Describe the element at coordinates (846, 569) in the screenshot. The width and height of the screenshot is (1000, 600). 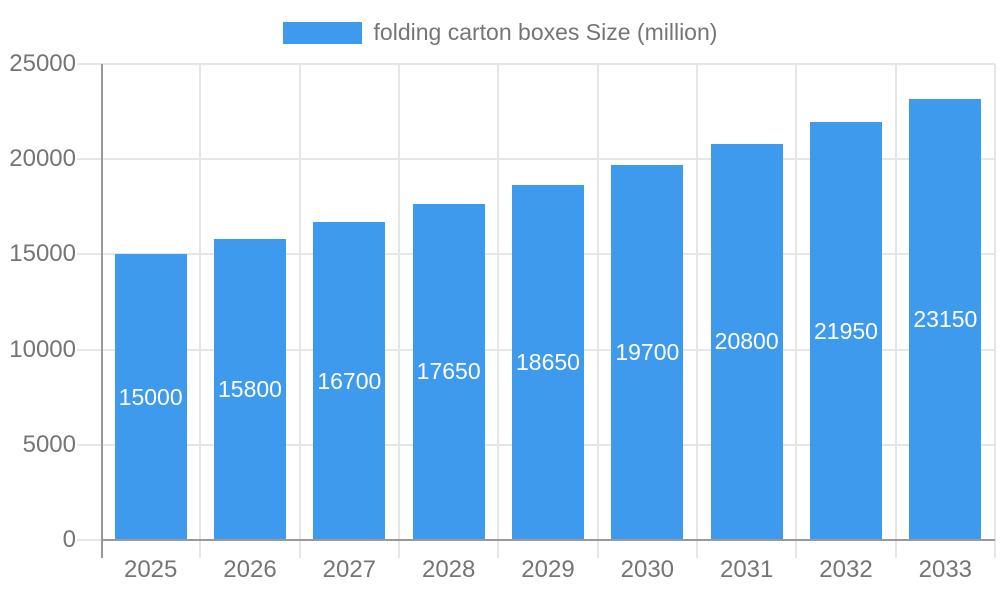
I see `x-tick-label: 2032` at that location.